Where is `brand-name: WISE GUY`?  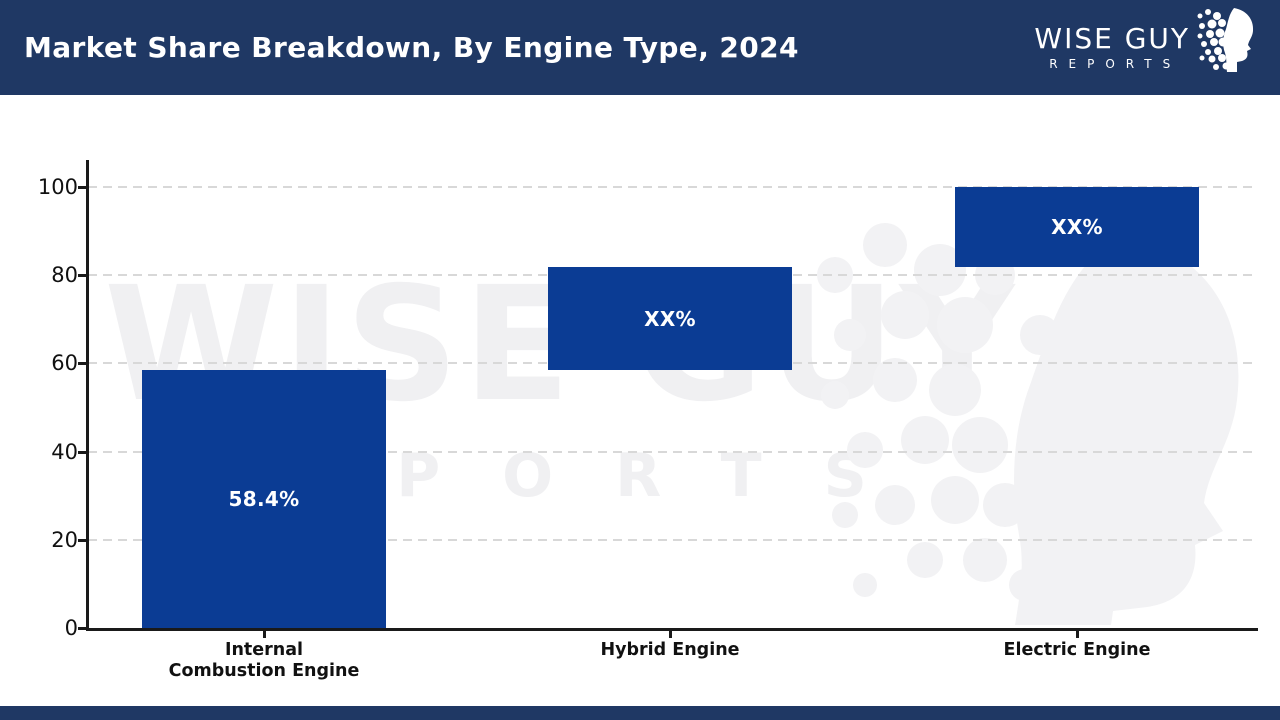
brand-name: WISE GUY is located at coordinates (1112, 38).